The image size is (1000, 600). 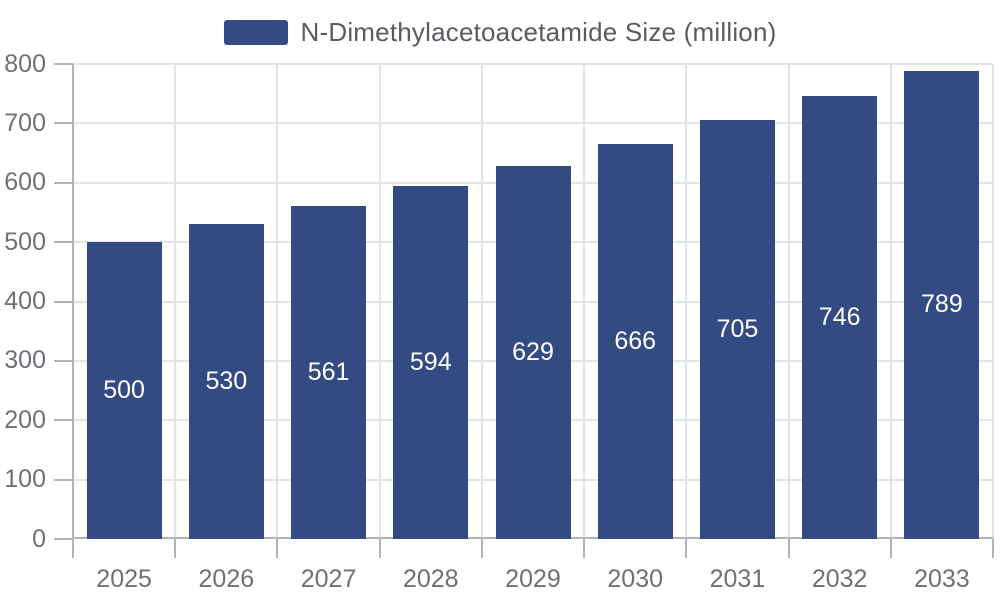 I want to click on x-axis-label: 2032, so click(x=839, y=579).